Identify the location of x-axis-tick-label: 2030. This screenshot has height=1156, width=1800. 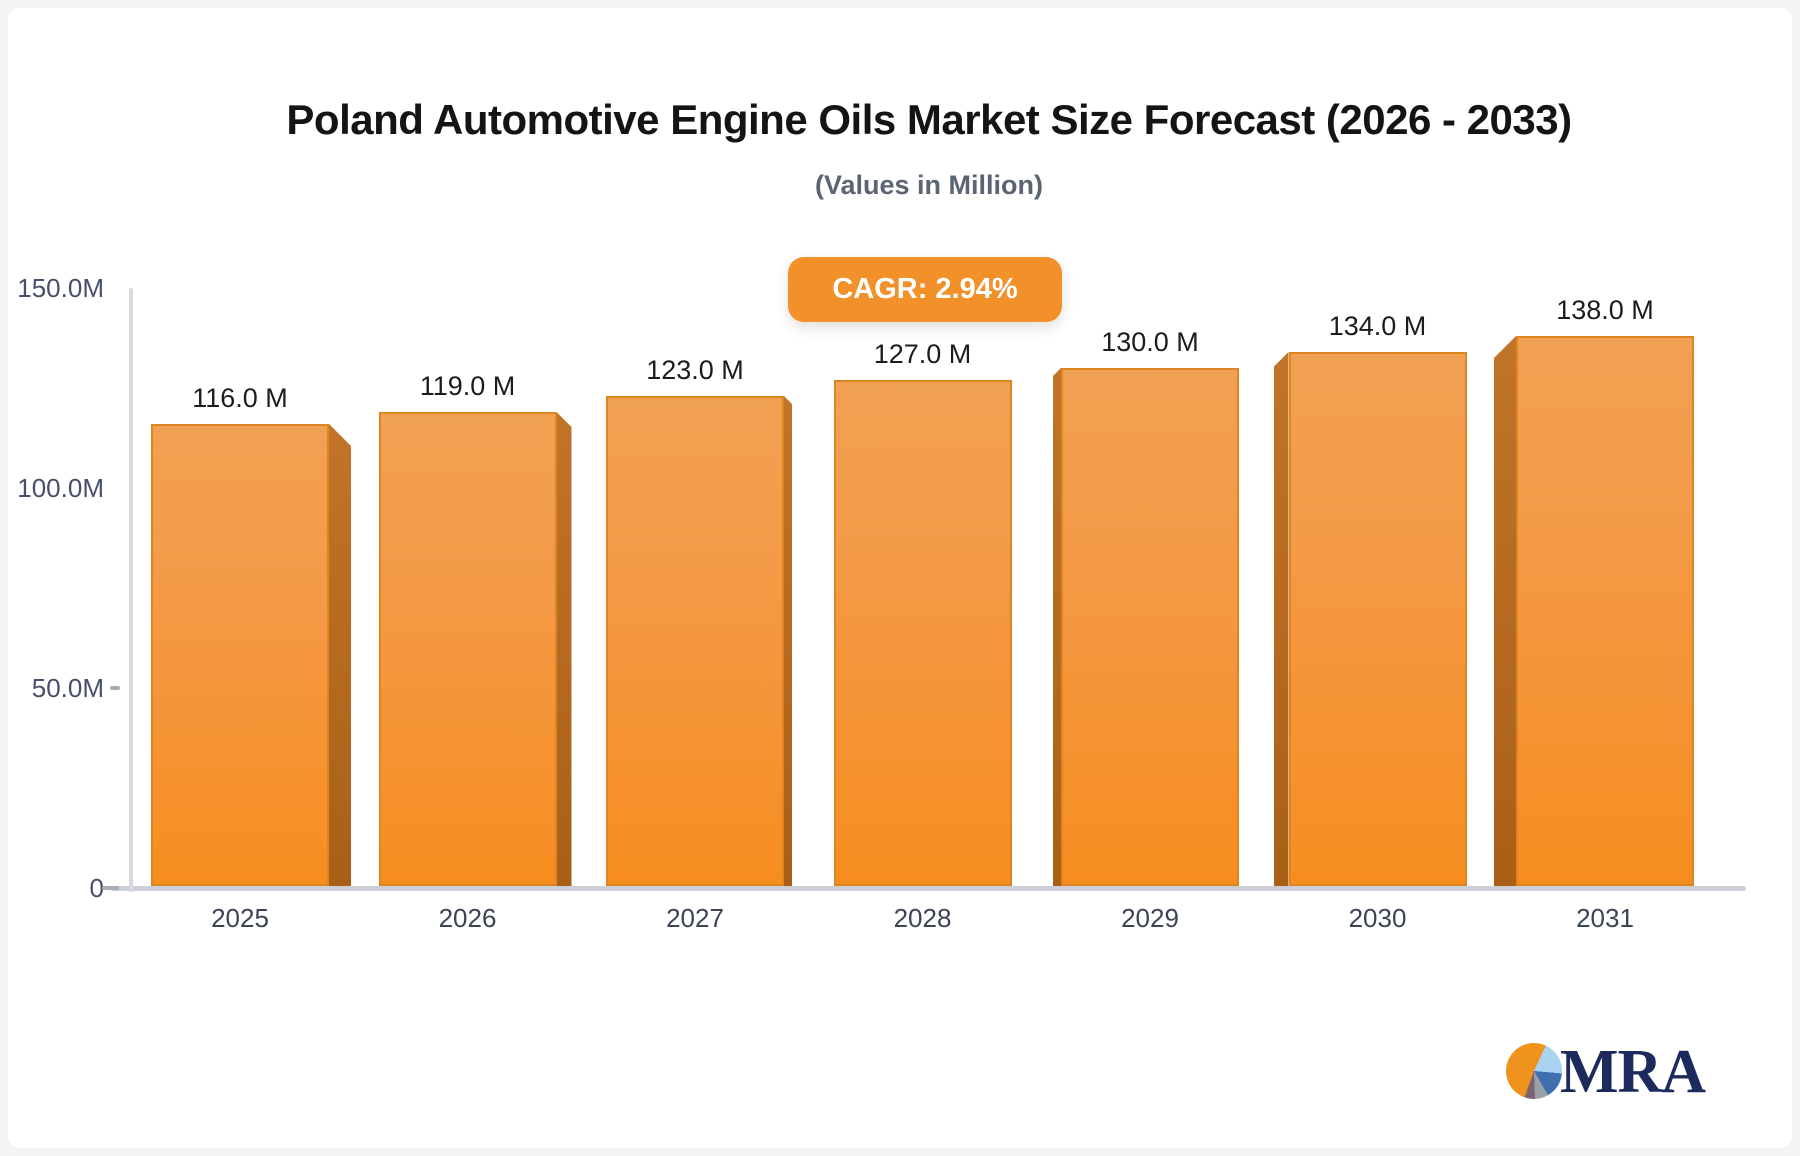
(1377, 918).